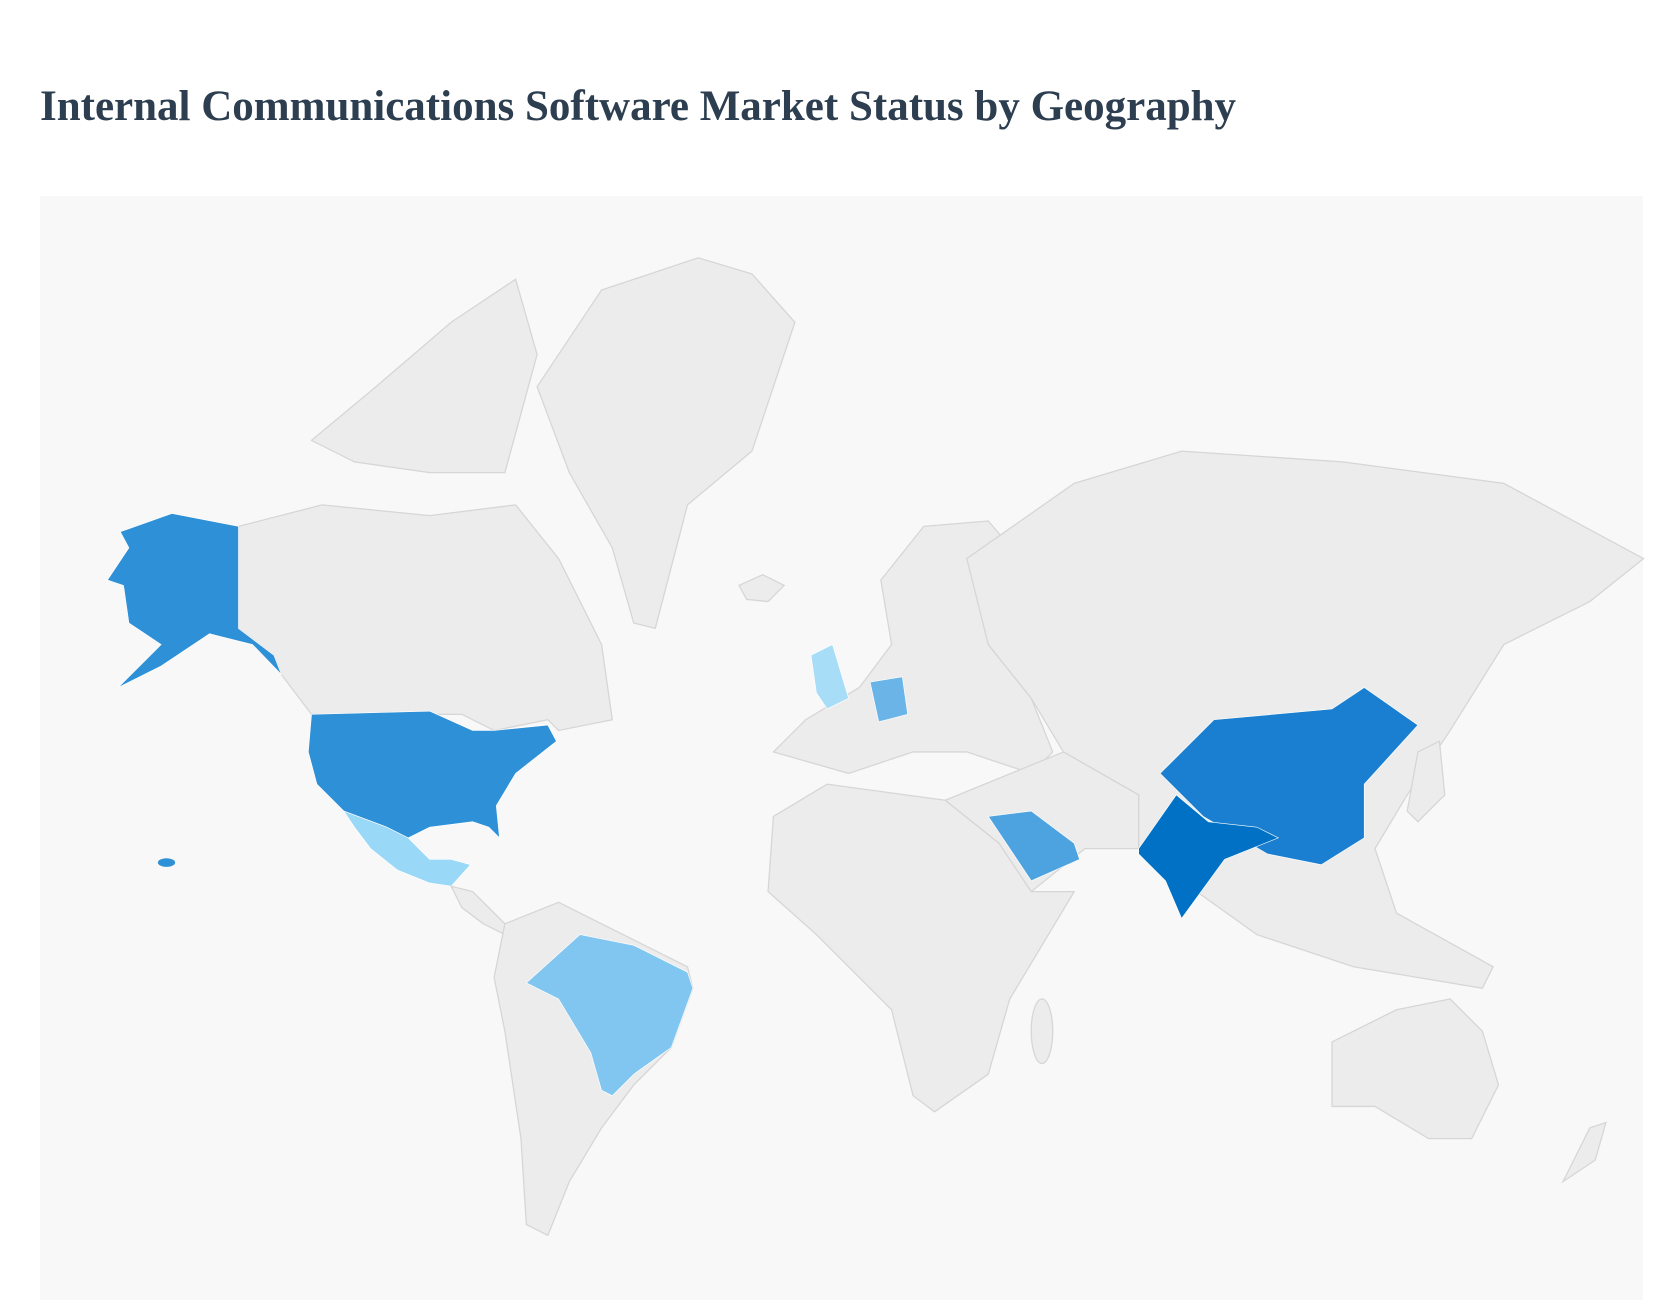  What do you see at coordinates (1584, 1152) in the screenshot?
I see `new-zealand` at bounding box center [1584, 1152].